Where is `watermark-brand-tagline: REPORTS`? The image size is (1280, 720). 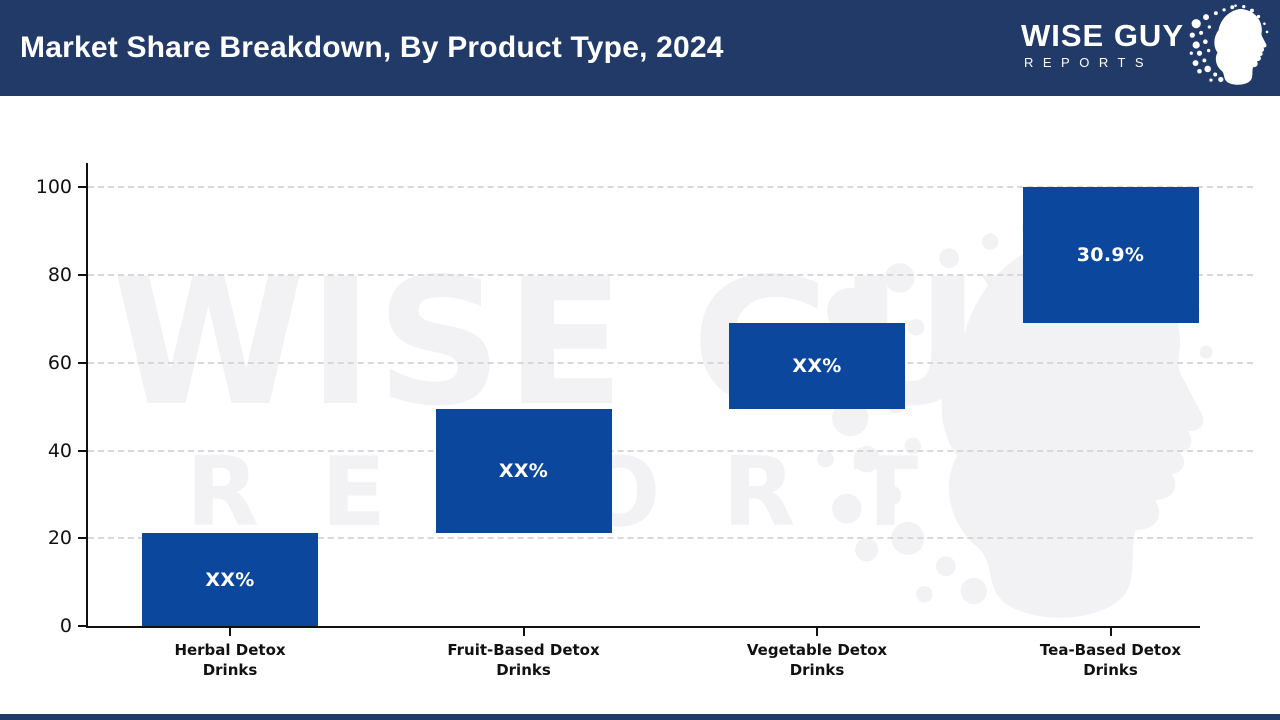
watermark-brand-tagline: REPORTS is located at coordinates (648, 493).